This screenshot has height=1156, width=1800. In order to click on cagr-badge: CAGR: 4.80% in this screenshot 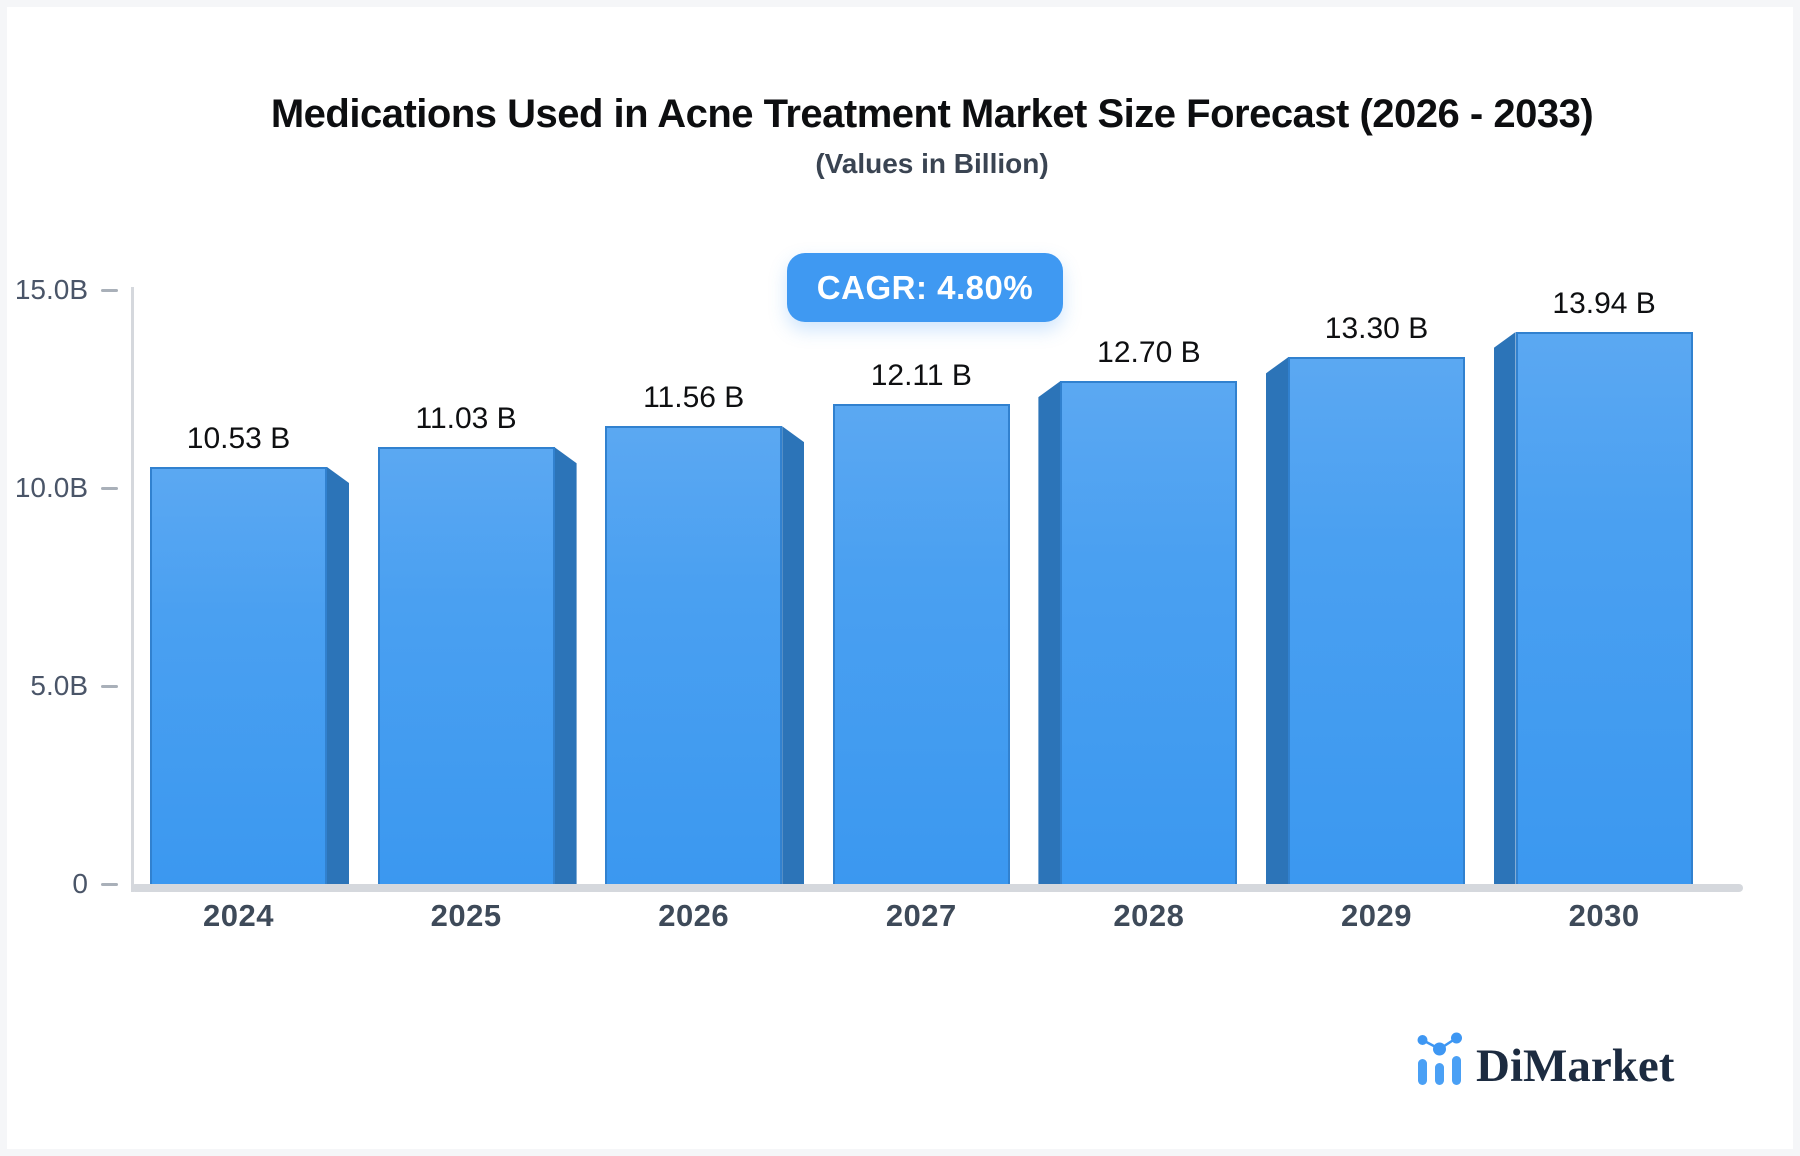, I will do `click(925, 287)`.